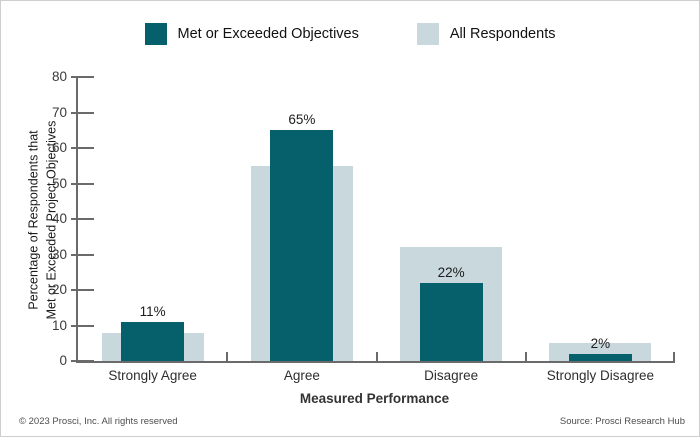 Image resolution: width=700 pixels, height=437 pixels. I want to click on x-axis-title: Measured Performance, so click(374, 398).